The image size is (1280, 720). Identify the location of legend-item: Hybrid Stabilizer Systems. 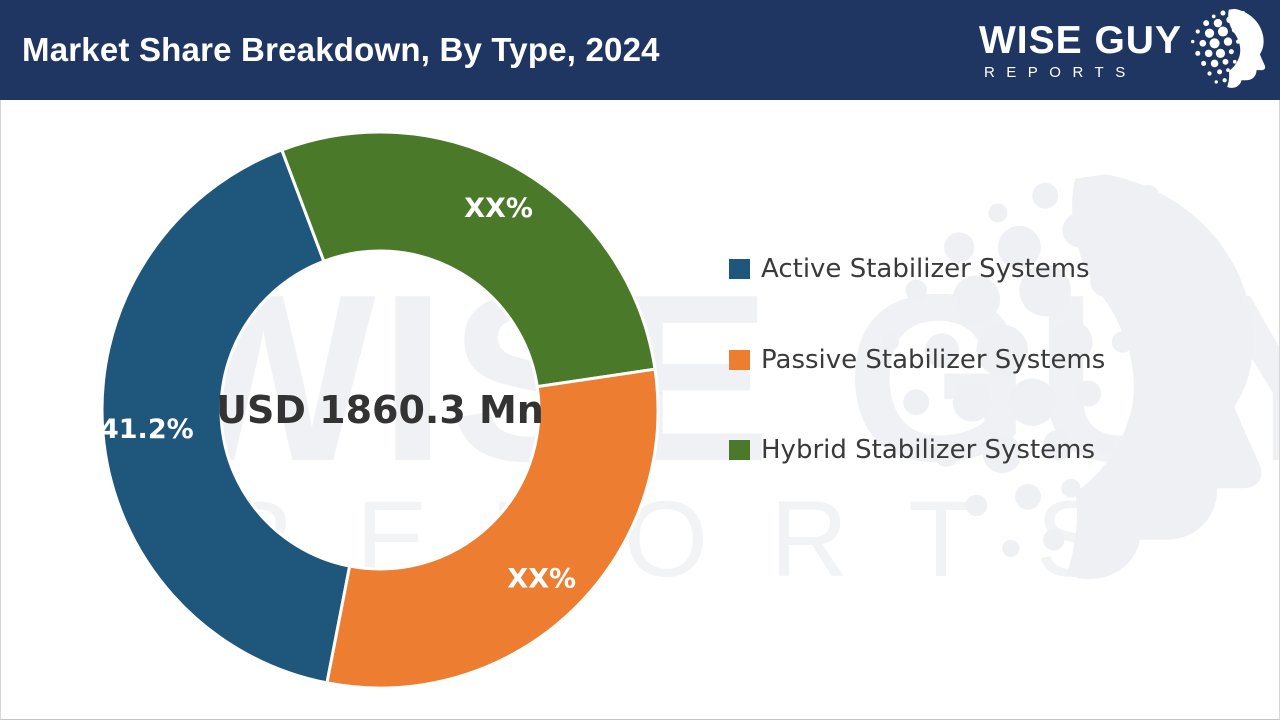
(917, 450).